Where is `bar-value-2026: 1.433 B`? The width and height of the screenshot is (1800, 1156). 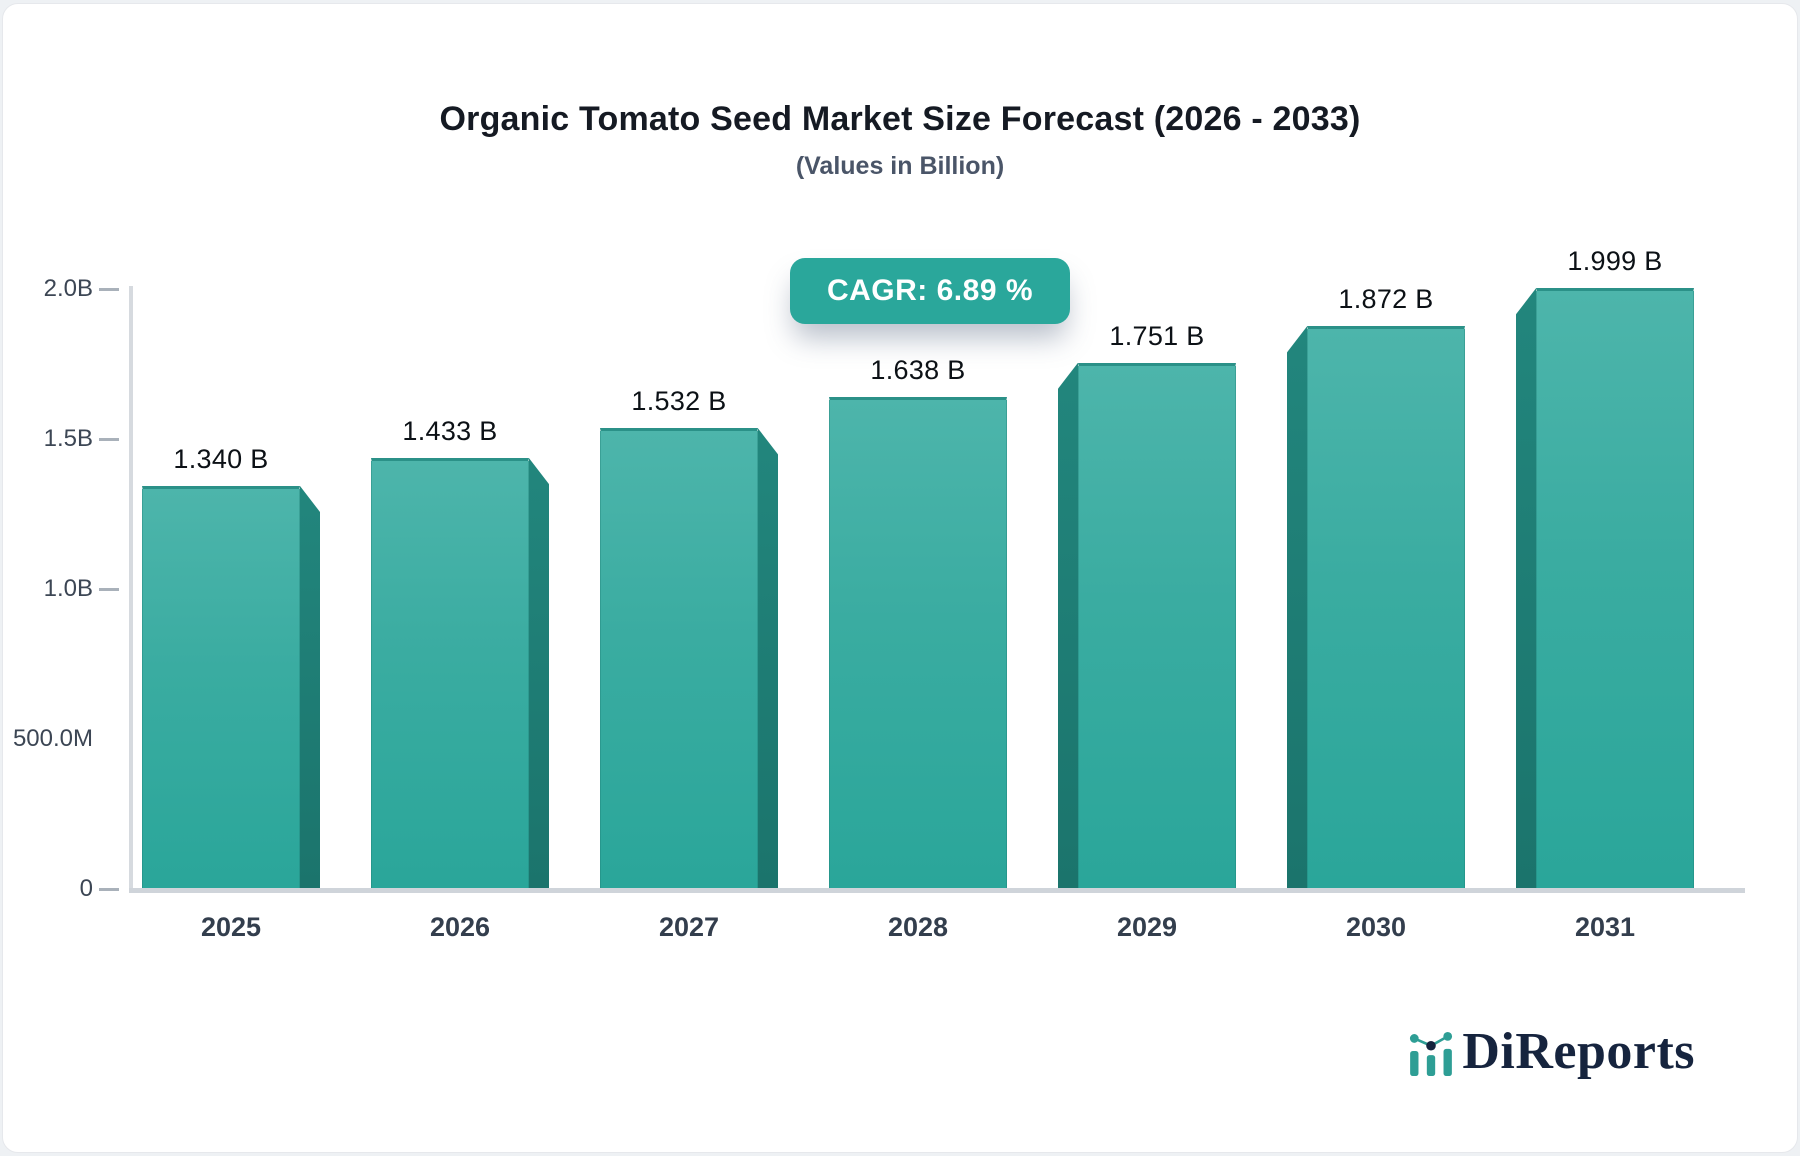
bar-value-2026: 1.433 B is located at coordinates (450, 431).